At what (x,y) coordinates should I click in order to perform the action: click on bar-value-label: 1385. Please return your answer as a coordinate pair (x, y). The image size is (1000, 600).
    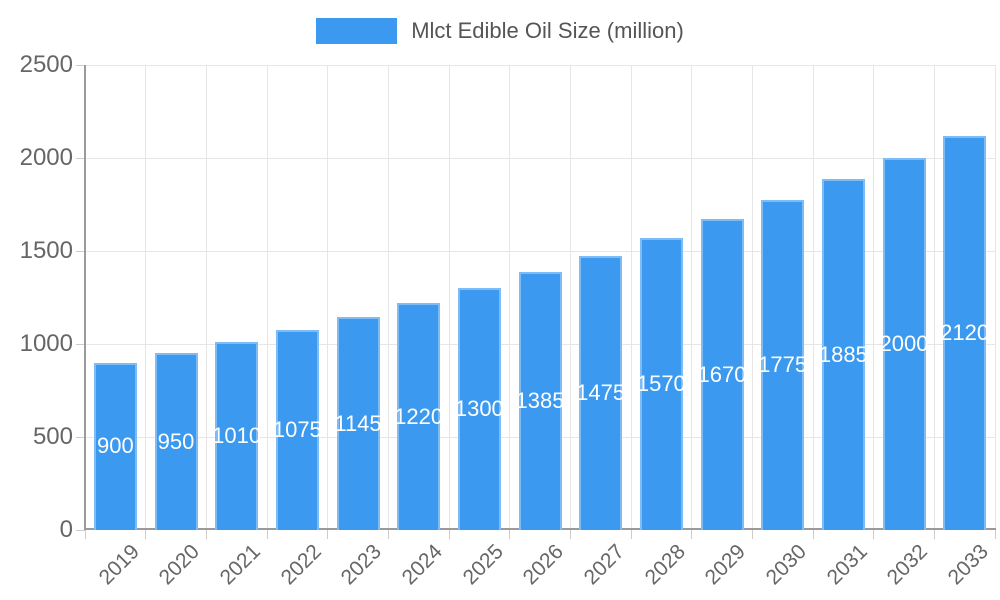
    Looking at the image, I should click on (540, 401).